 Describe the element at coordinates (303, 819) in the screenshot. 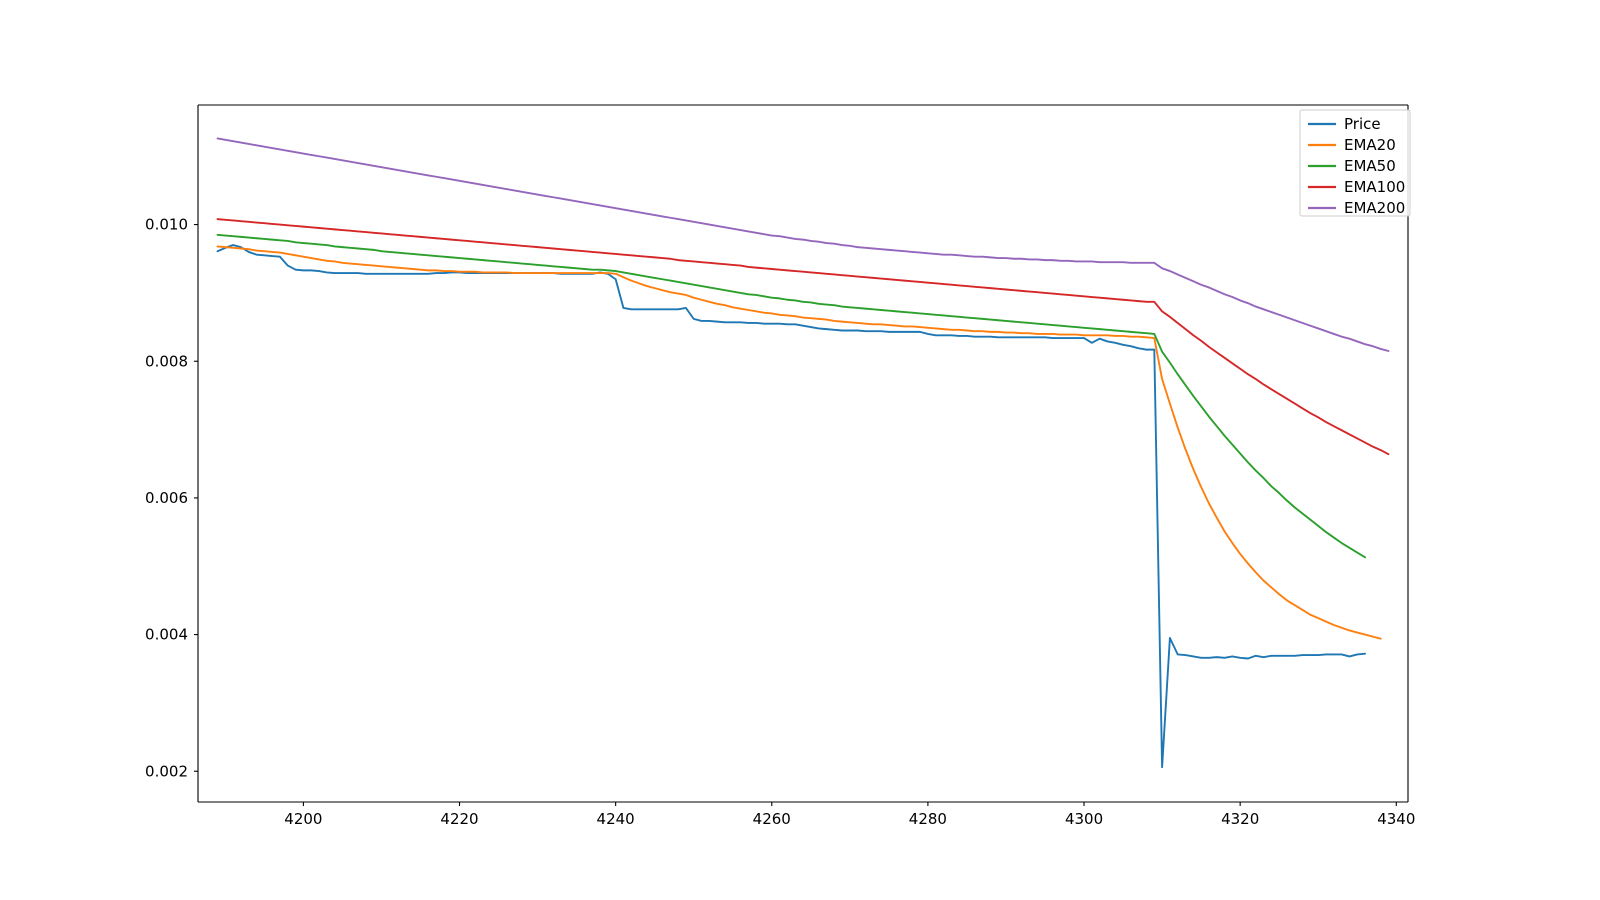

I see `x-tick-label: 4200` at that location.